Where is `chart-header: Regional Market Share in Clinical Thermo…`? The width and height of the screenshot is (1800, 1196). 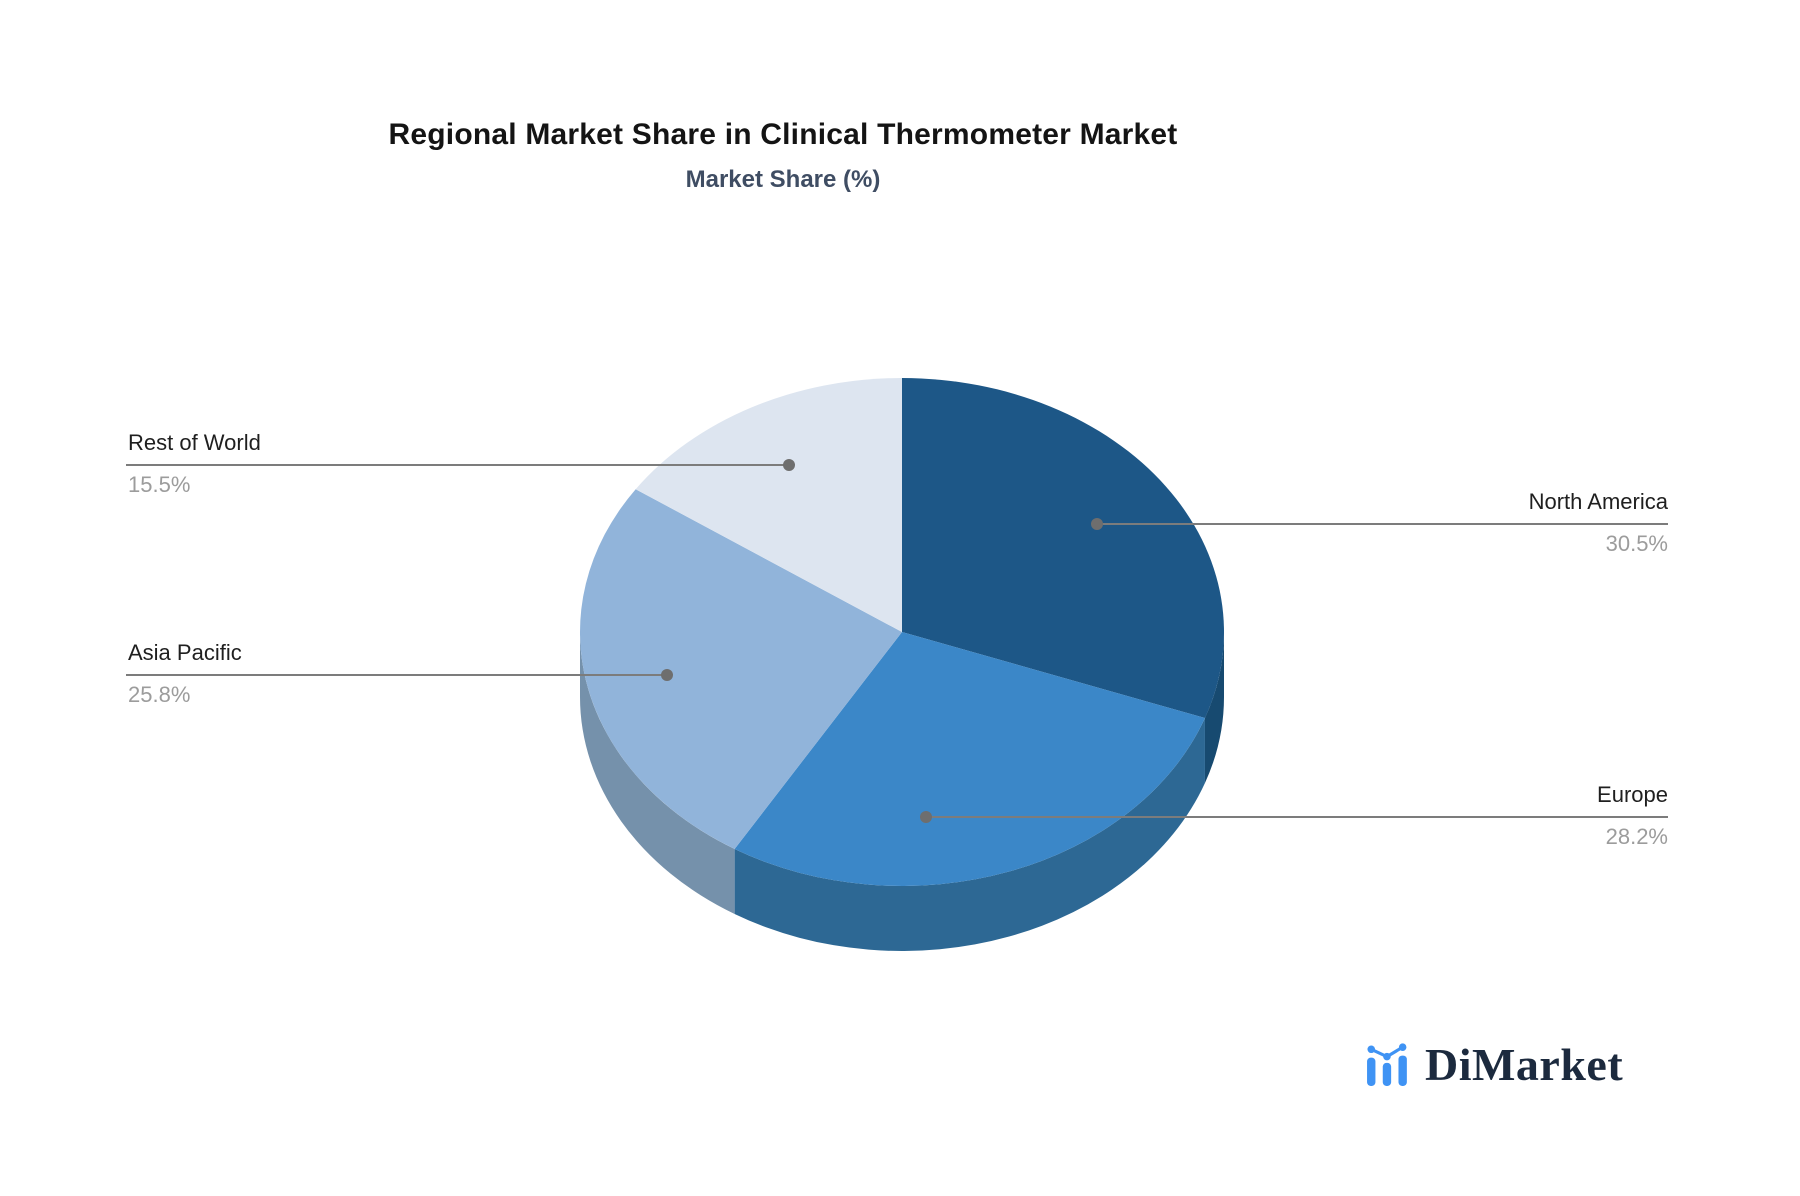
chart-header: Regional Market Share in Clinical Thermo… is located at coordinates (783, 156).